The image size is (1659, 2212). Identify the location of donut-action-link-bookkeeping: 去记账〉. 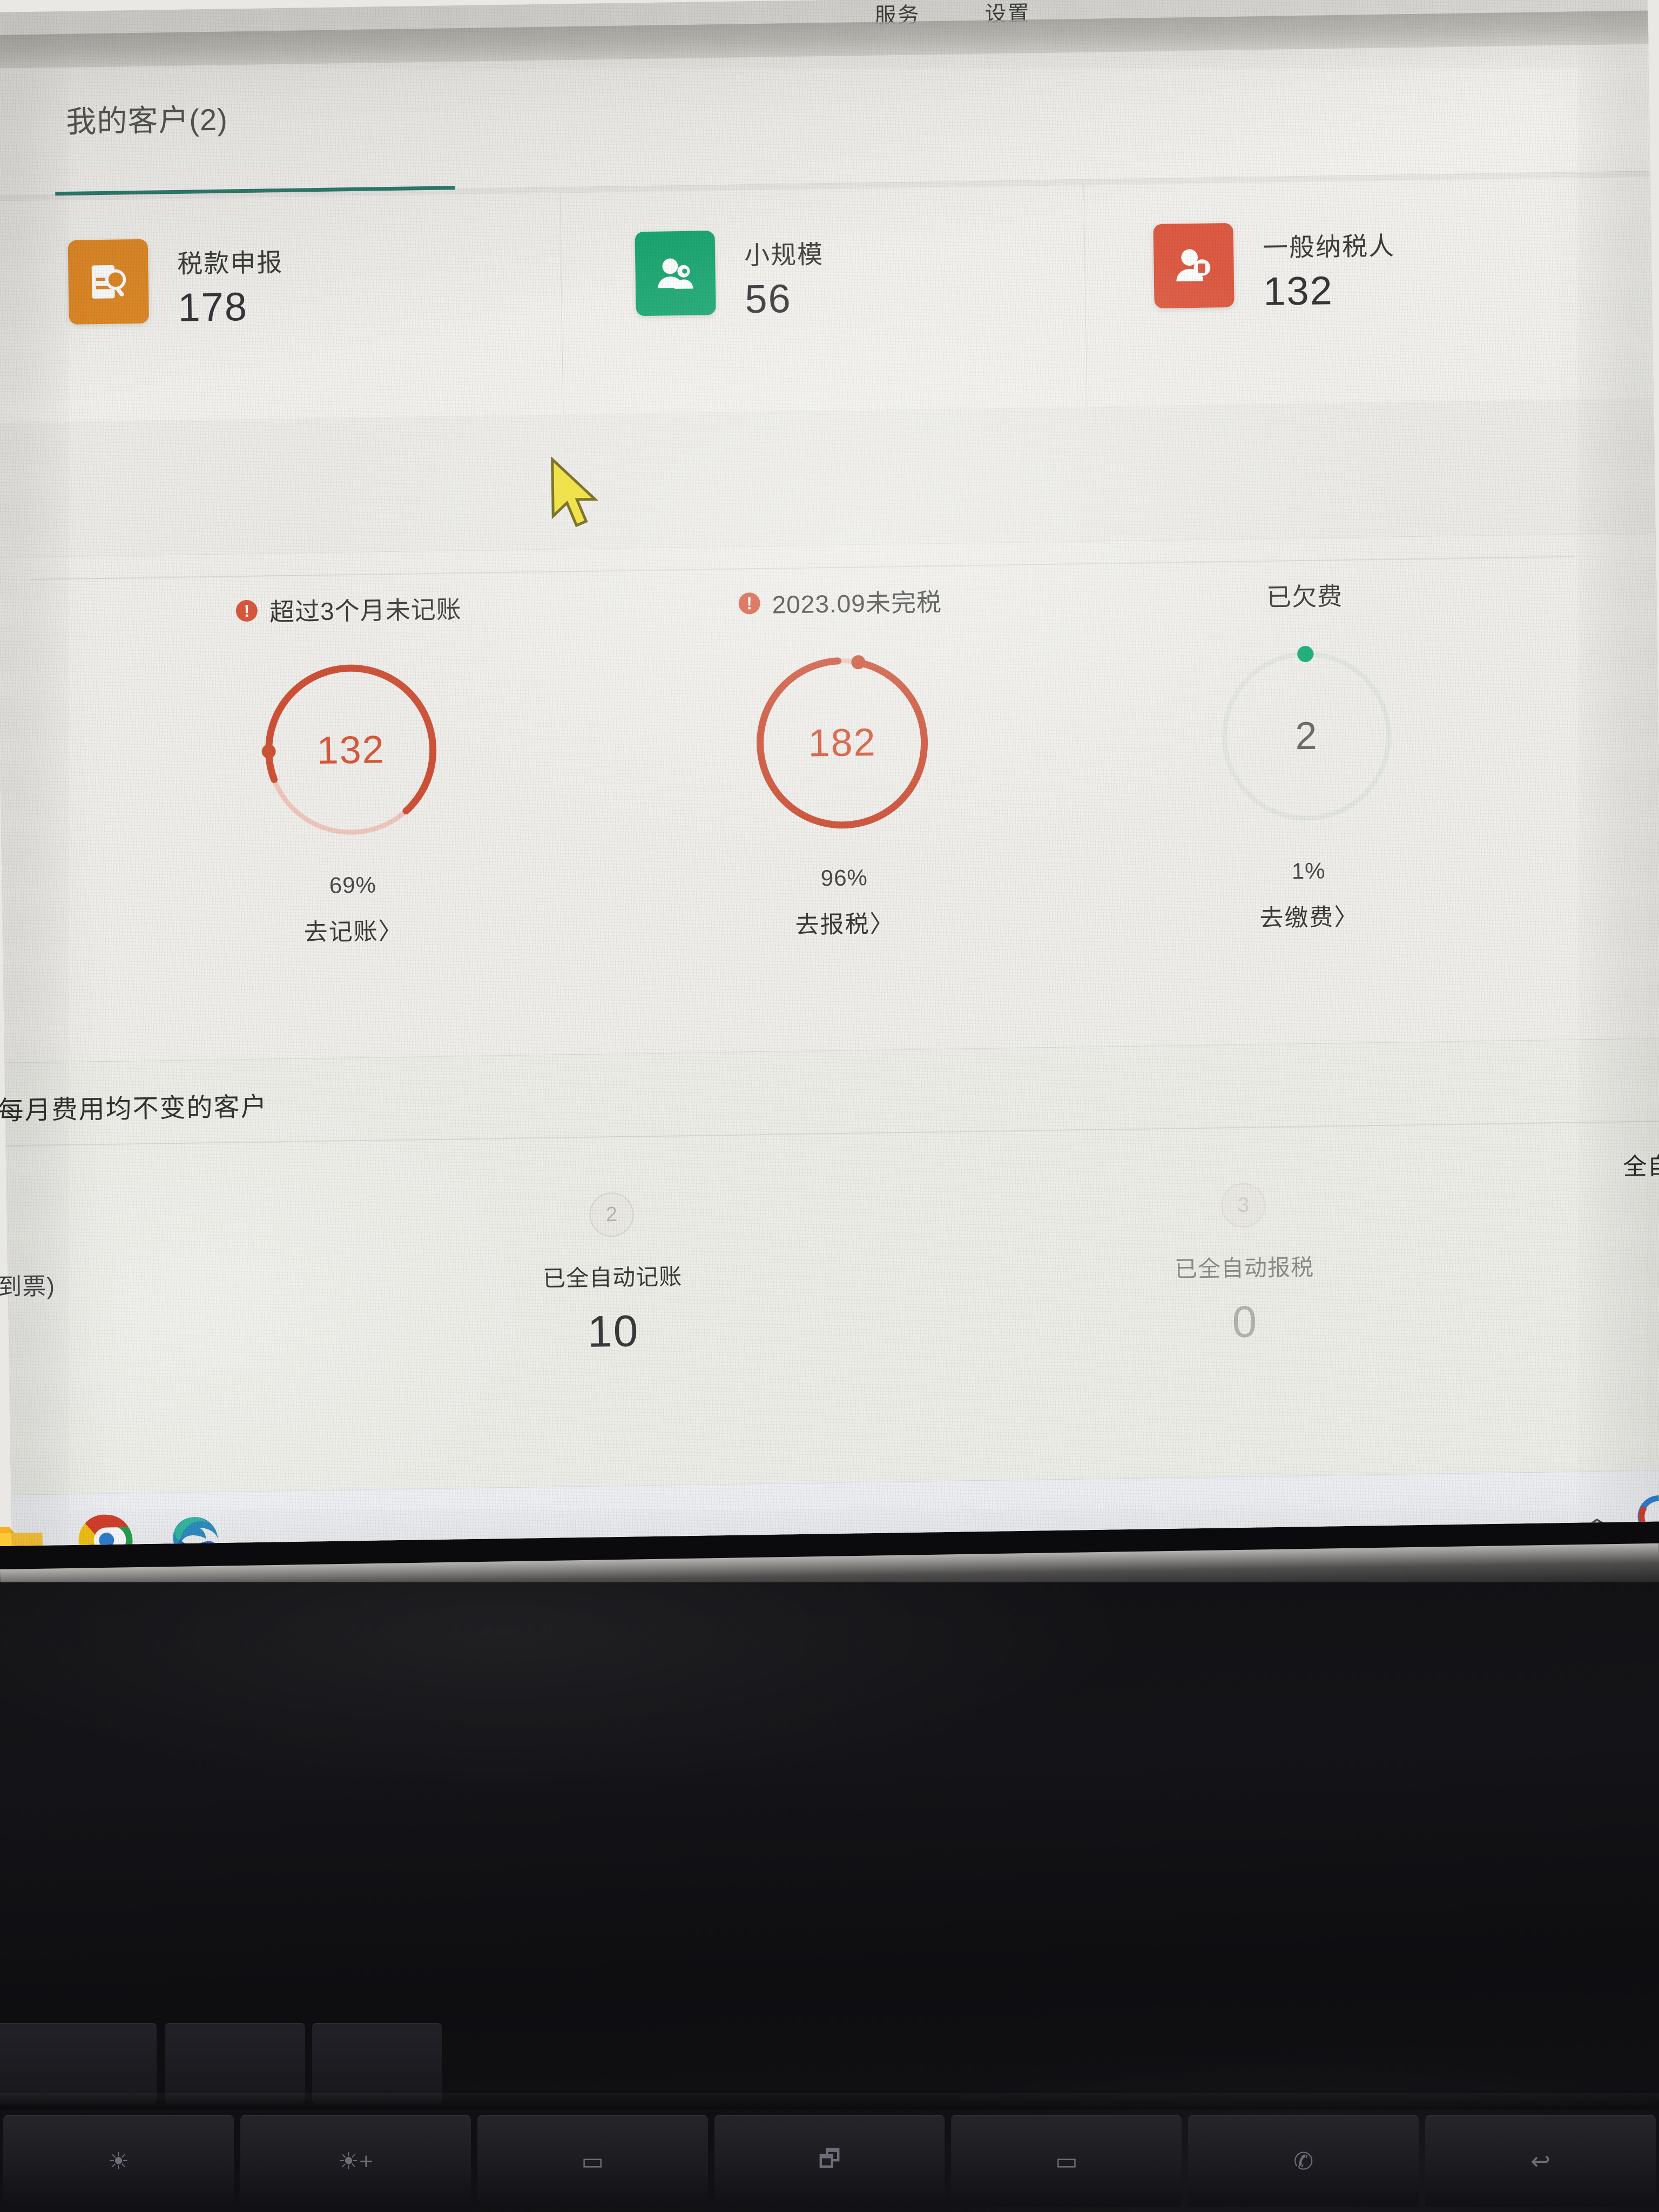
(353, 930).